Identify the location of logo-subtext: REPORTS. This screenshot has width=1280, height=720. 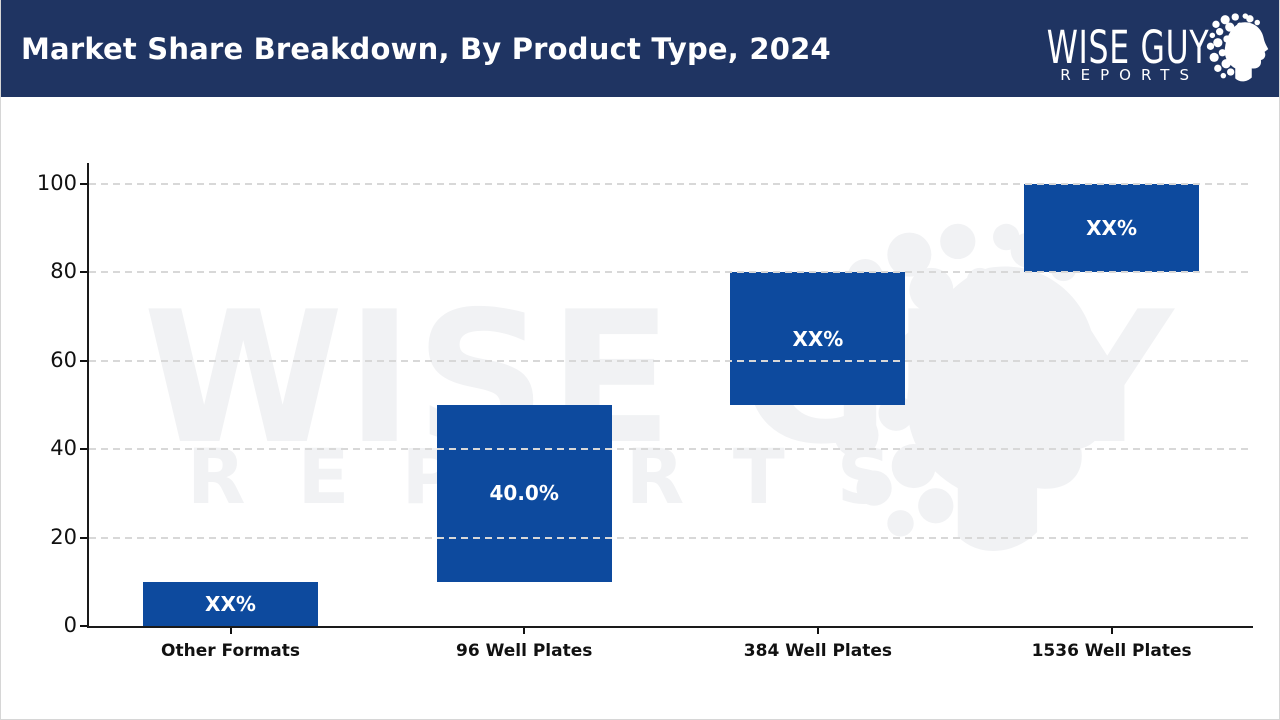
(1129, 75).